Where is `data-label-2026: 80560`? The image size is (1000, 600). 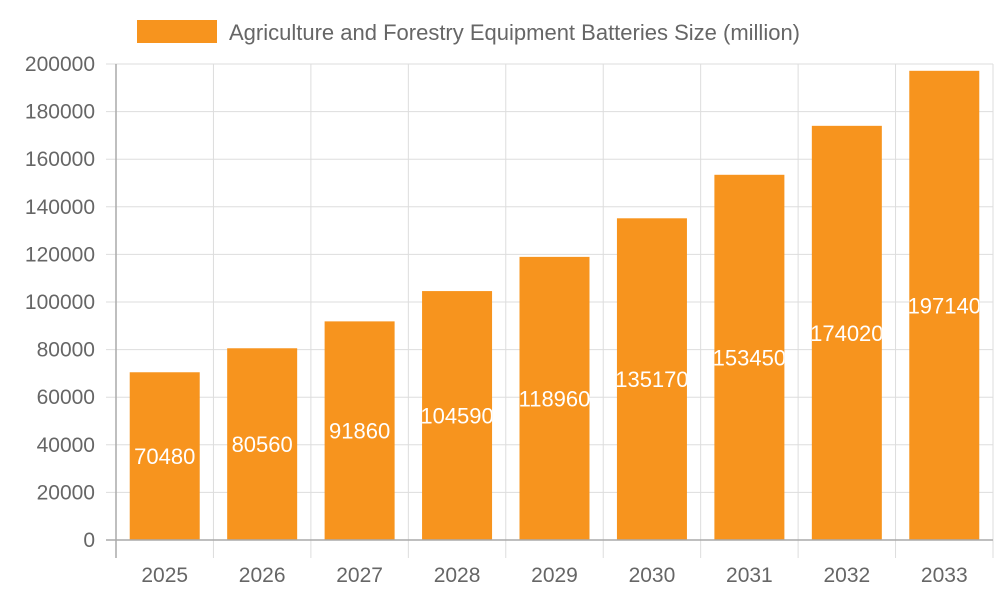
data-label-2026: 80560 is located at coordinates (262, 444).